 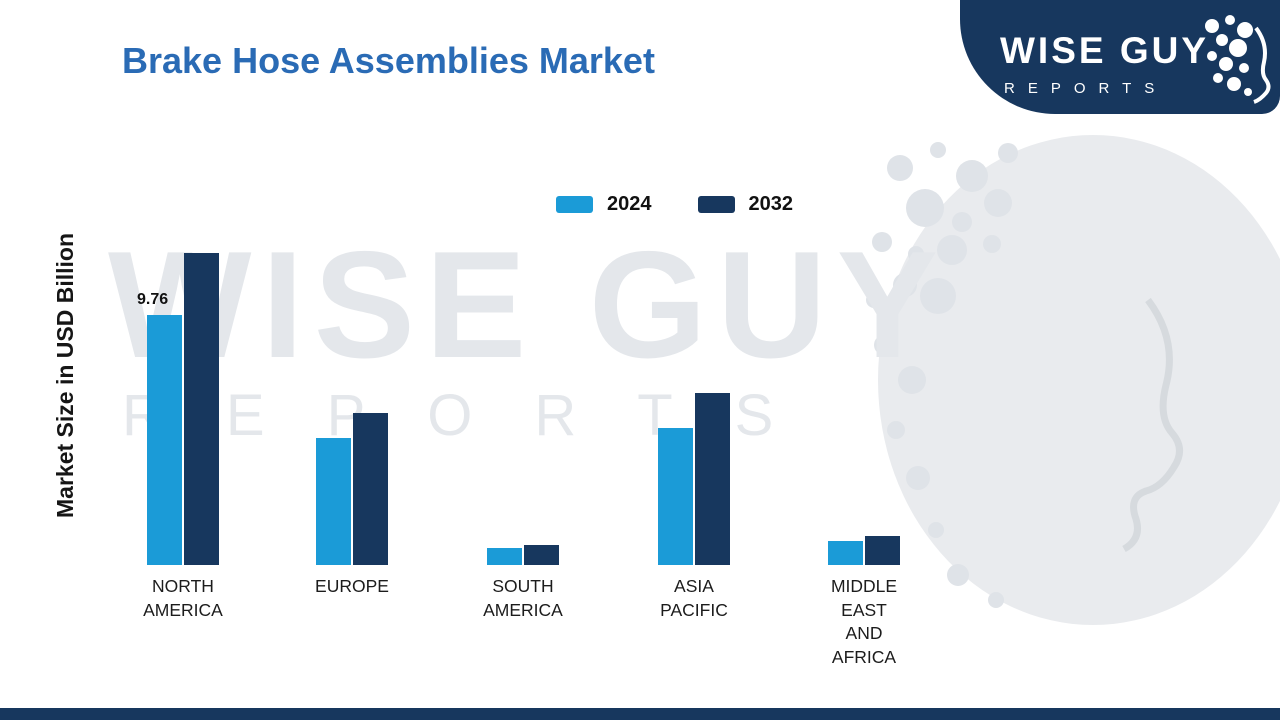 What do you see at coordinates (333, 501) in the screenshot?
I see `bar-2024-europe` at bounding box center [333, 501].